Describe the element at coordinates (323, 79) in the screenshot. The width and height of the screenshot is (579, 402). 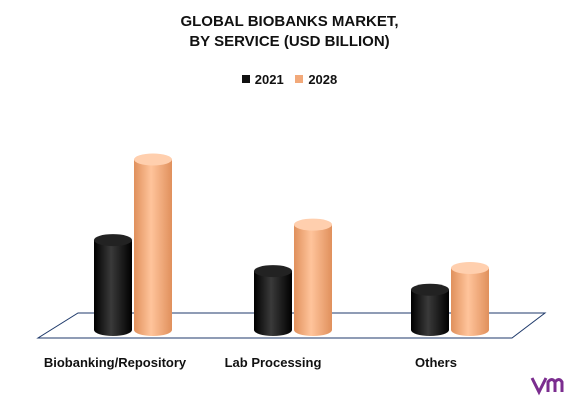
I see `legend-label-2028: 2028` at that location.